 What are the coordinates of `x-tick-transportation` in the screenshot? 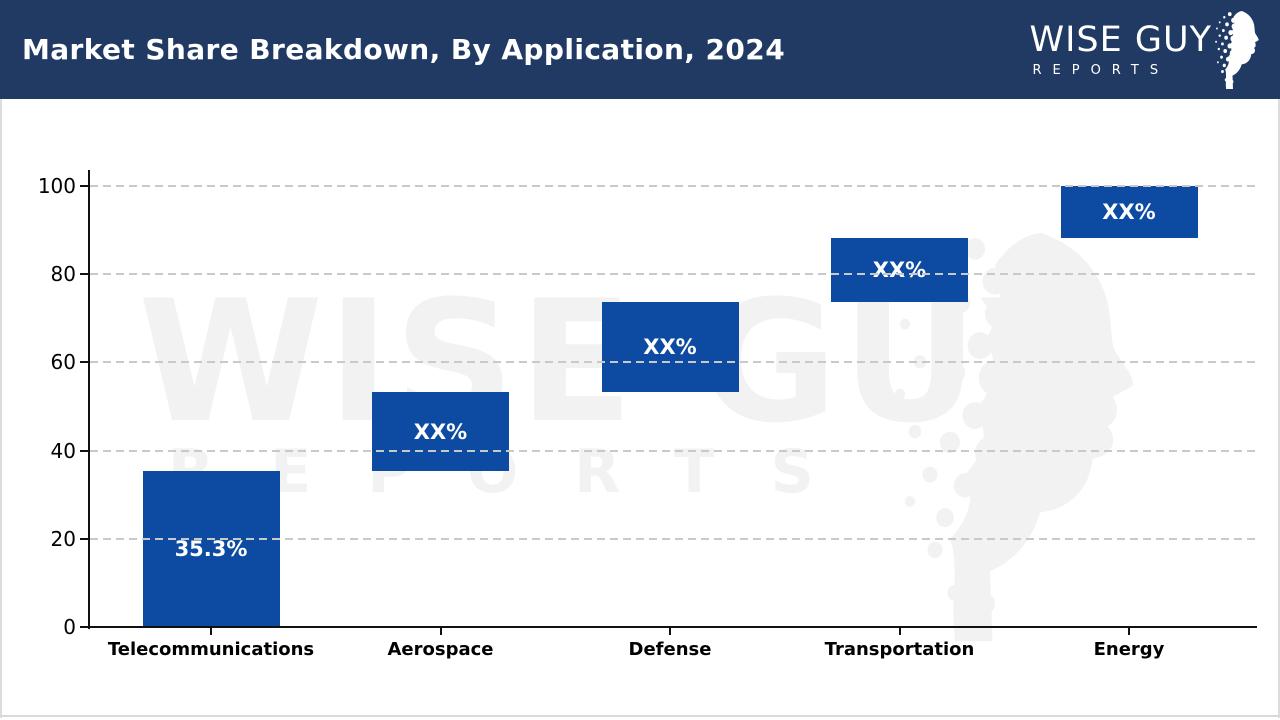 It's located at (899, 631).